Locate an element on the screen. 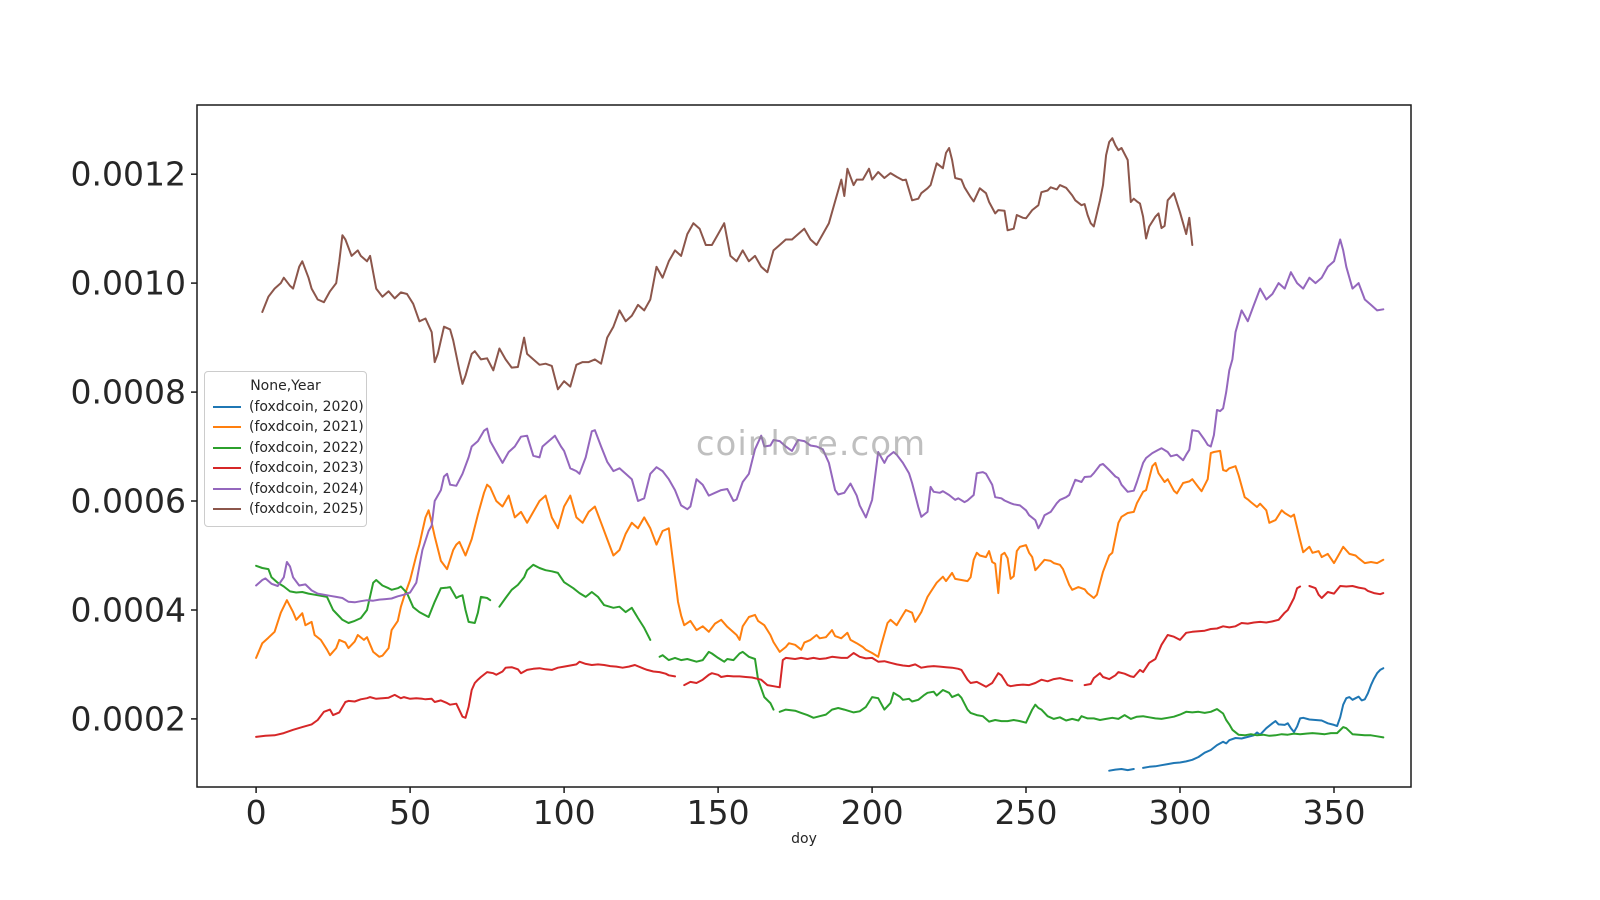 Image resolution: width=1600 pixels, height=900 pixels. legend-line-swatch-2022 is located at coordinates (227, 447).